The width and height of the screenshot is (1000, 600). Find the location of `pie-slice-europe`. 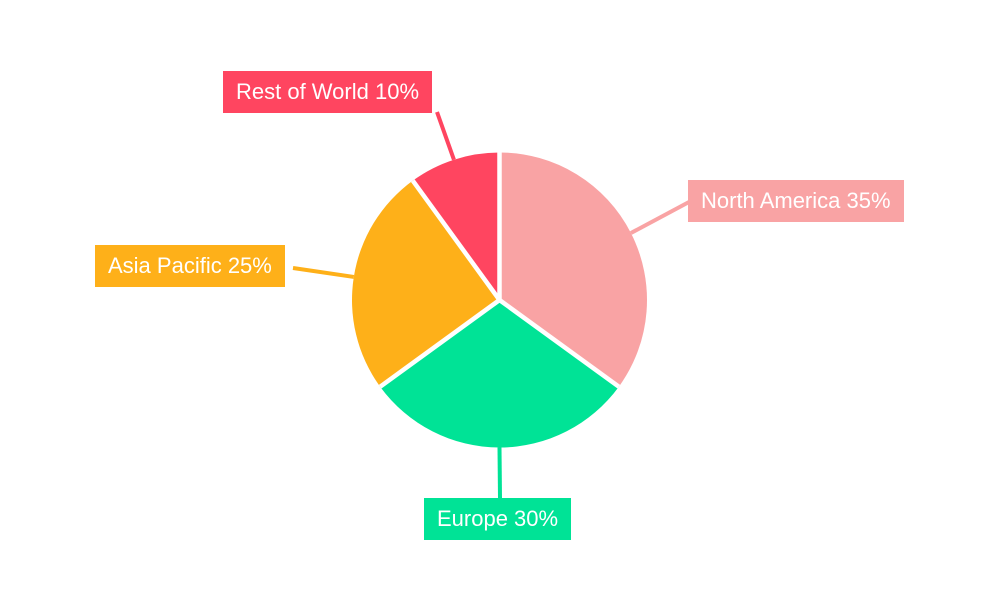

pie-slice-europe is located at coordinates (499, 374).